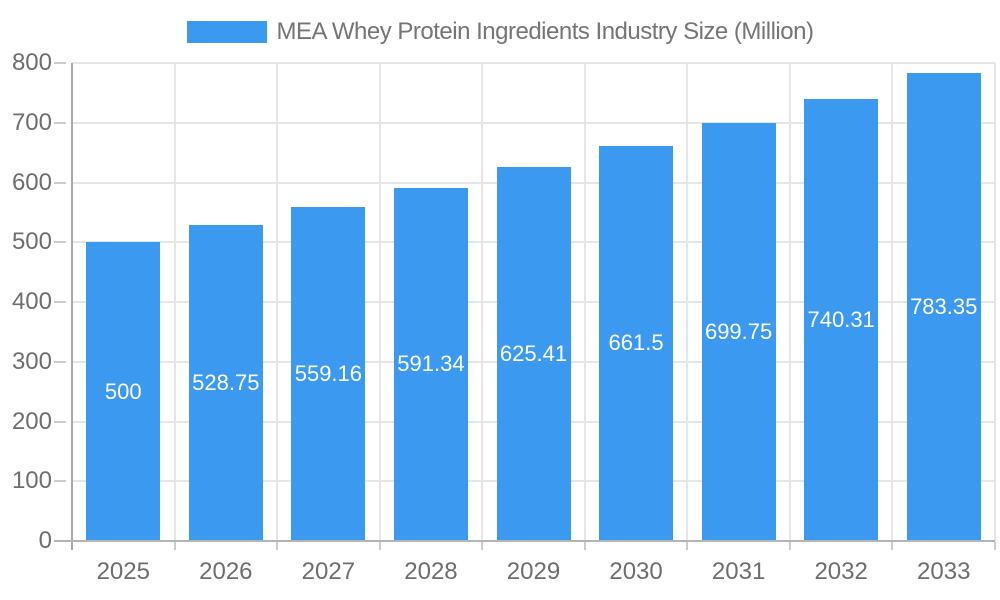  I want to click on bar-value-label: 661.5, so click(636, 343).